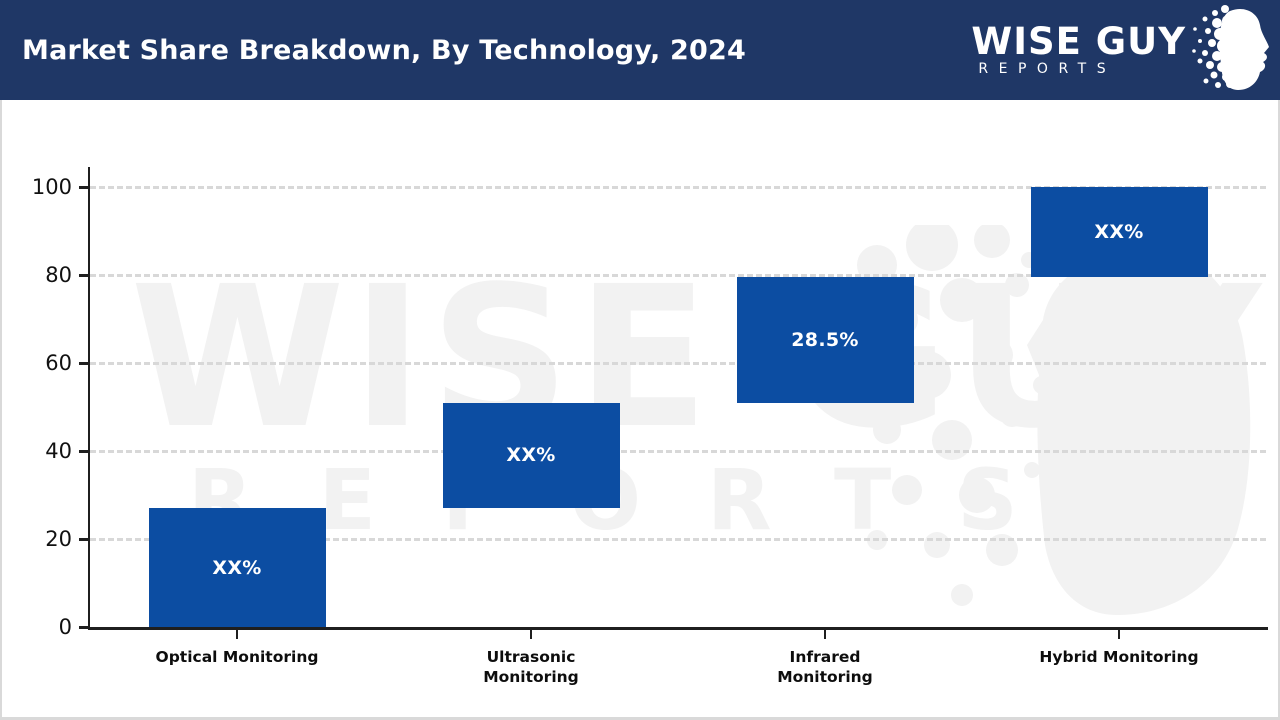 The image size is (1280, 720). I want to click on x-tick-label-line: Hybrid Monitoring, so click(1119, 657).